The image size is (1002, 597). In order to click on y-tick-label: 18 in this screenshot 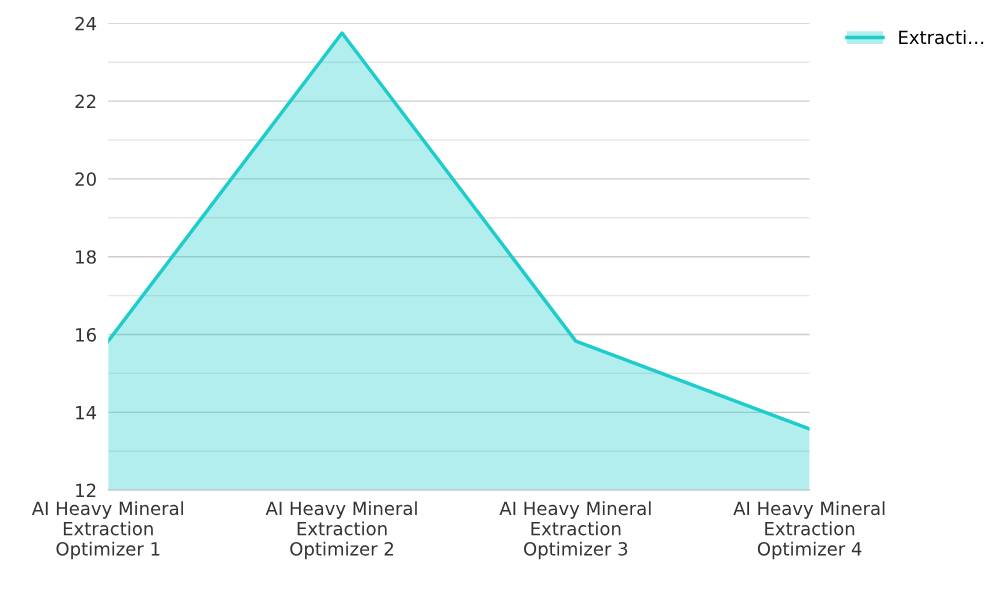, I will do `click(86, 257)`.